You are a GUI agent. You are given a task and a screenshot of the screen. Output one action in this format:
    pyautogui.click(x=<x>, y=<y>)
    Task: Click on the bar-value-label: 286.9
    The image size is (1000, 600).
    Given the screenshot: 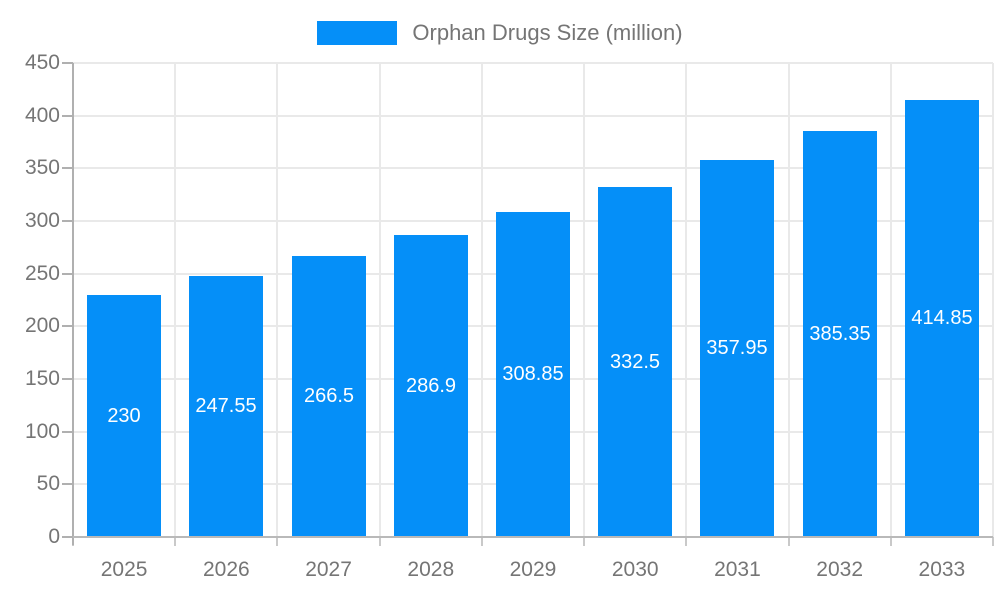 What is the action you would take?
    pyautogui.click(x=431, y=385)
    